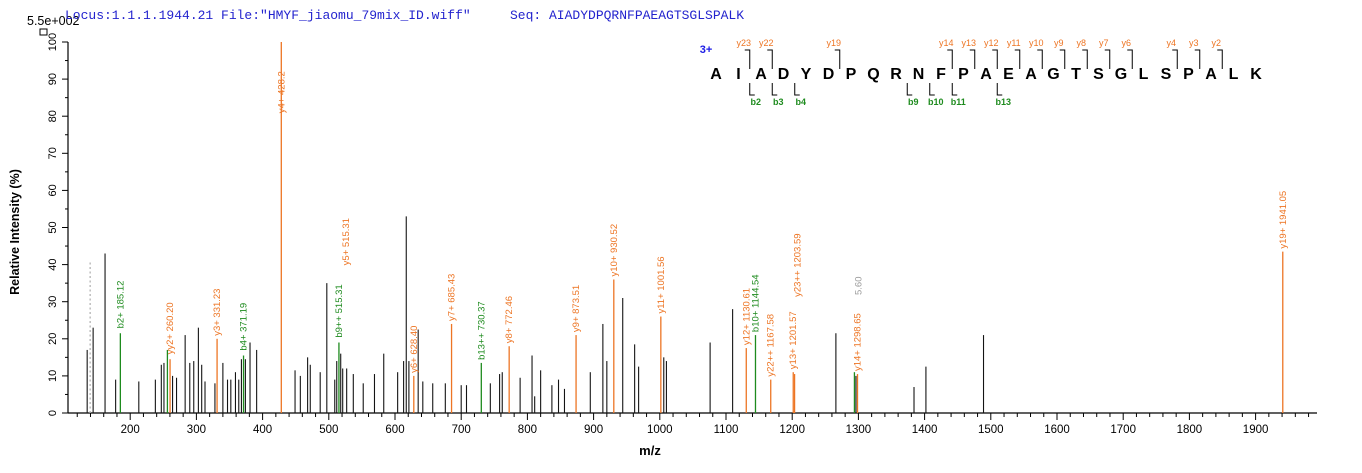  What do you see at coordinates (43, 32) in the screenshot?
I see `marker-square-icon` at bounding box center [43, 32].